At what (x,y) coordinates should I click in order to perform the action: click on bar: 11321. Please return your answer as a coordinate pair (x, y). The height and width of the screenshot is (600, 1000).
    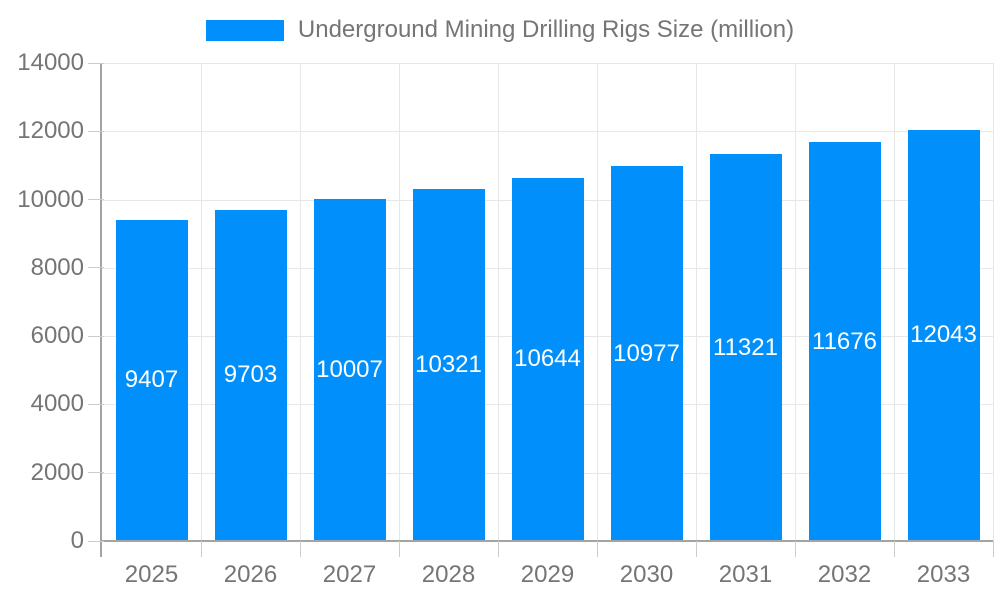
    Looking at the image, I should click on (745, 347).